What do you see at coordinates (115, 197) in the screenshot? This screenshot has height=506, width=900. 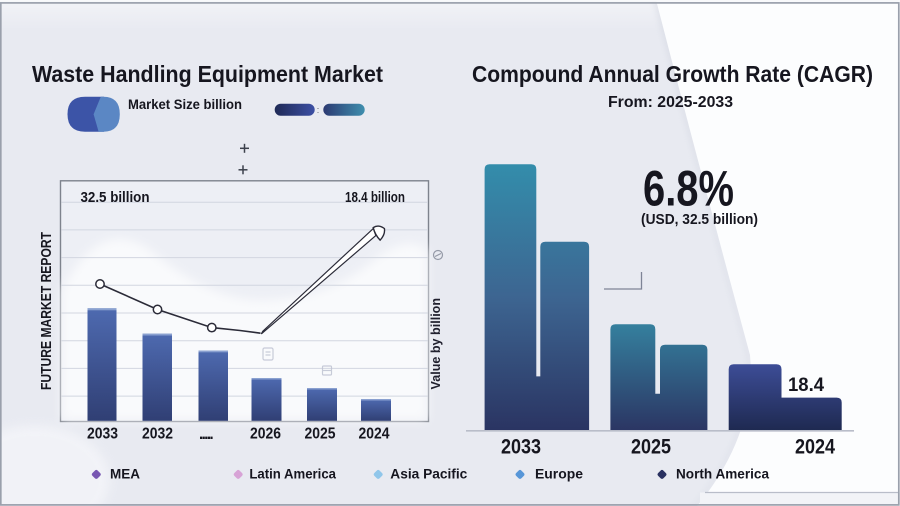 I see `svg-text: 32.5 billion` at bounding box center [115, 197].